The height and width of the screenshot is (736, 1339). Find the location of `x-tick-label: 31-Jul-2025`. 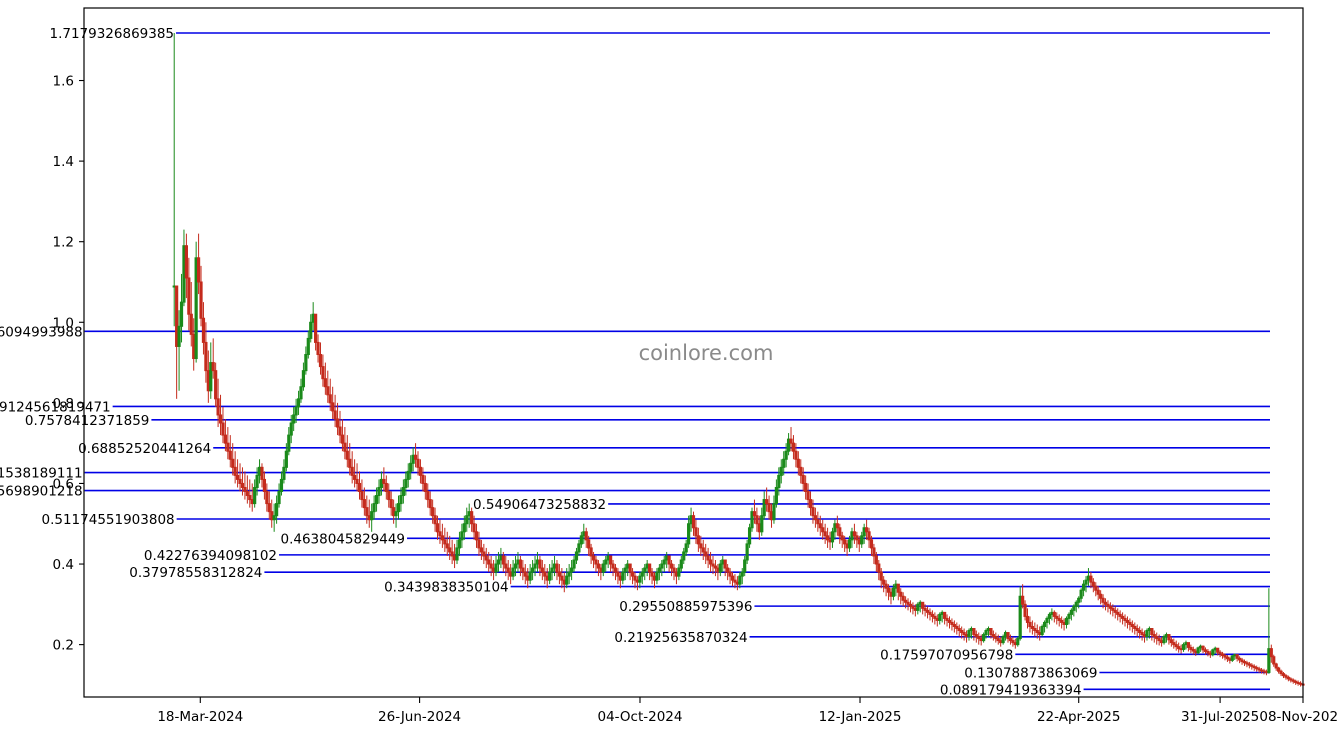

x-tick-label: 31-Jul-2025 is located at coordinates (1220, 717).